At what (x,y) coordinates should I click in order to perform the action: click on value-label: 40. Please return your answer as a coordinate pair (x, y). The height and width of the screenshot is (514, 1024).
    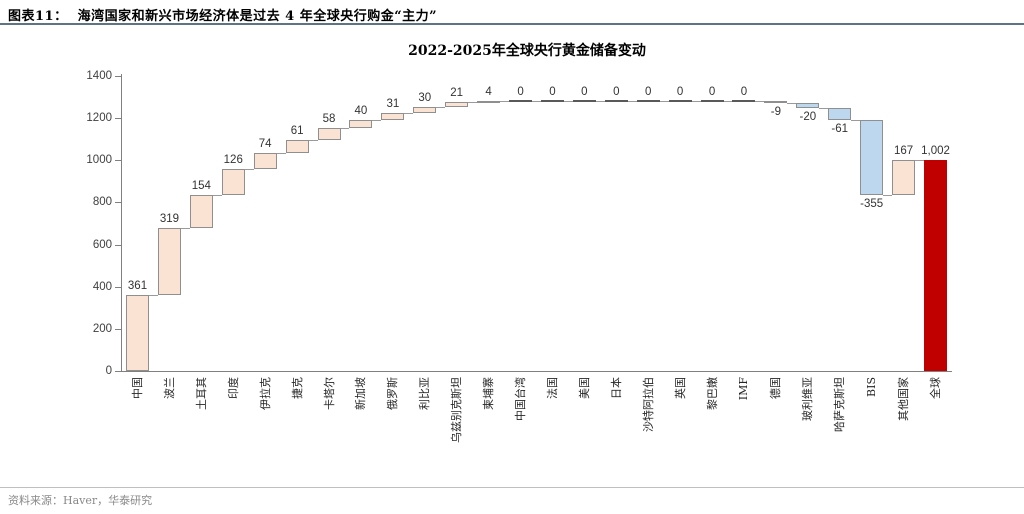
    Looking at the image, I should click on (361, 110).